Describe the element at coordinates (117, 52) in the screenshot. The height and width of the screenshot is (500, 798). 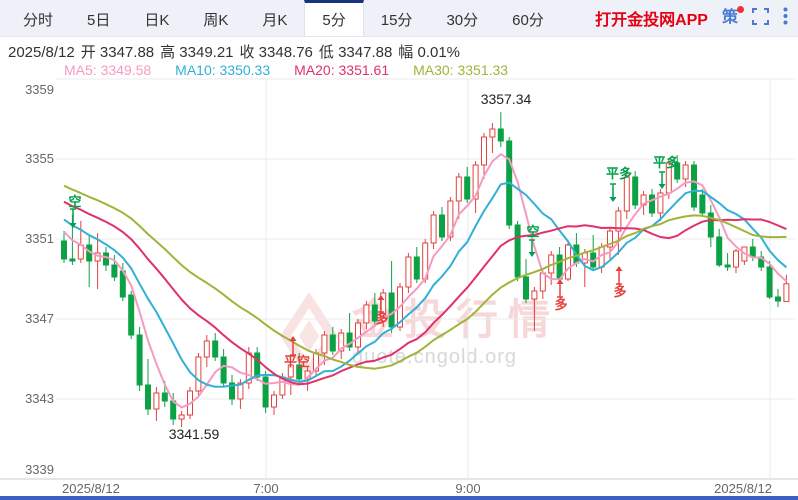
I see `ohlc-item: 开 3347.88` at that location.